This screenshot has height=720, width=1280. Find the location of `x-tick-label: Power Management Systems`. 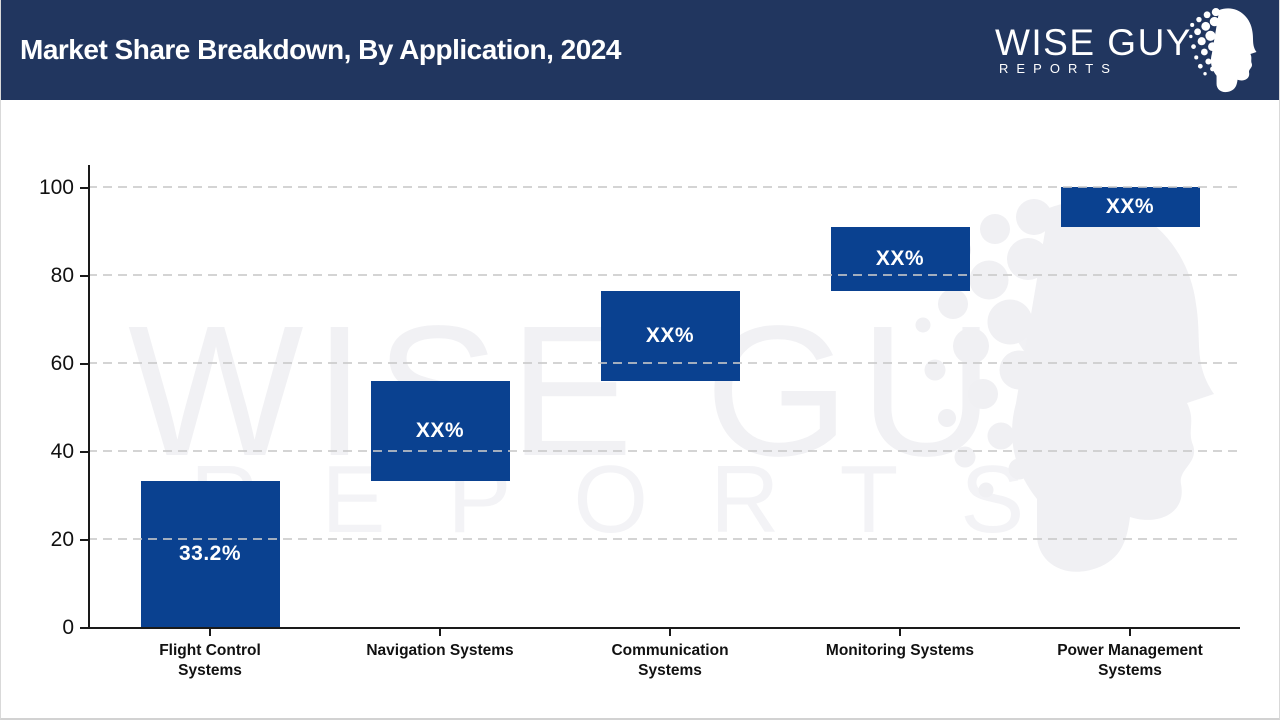

x-tick-label: Power Management Systems is located at coordinates (1130, 661).